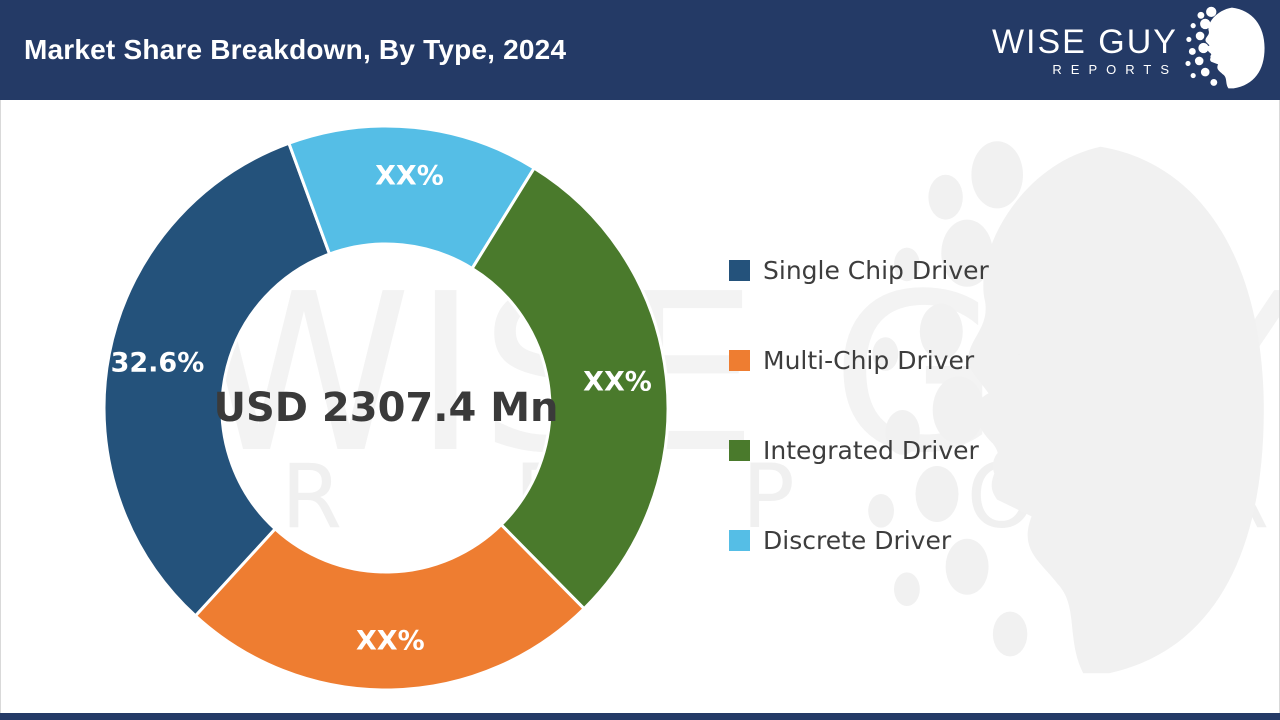  Describe the element at coordinates (876, 270) in the screenshot. I see `legend-label-single-chip-driver: Single Chip Driver` at that location.